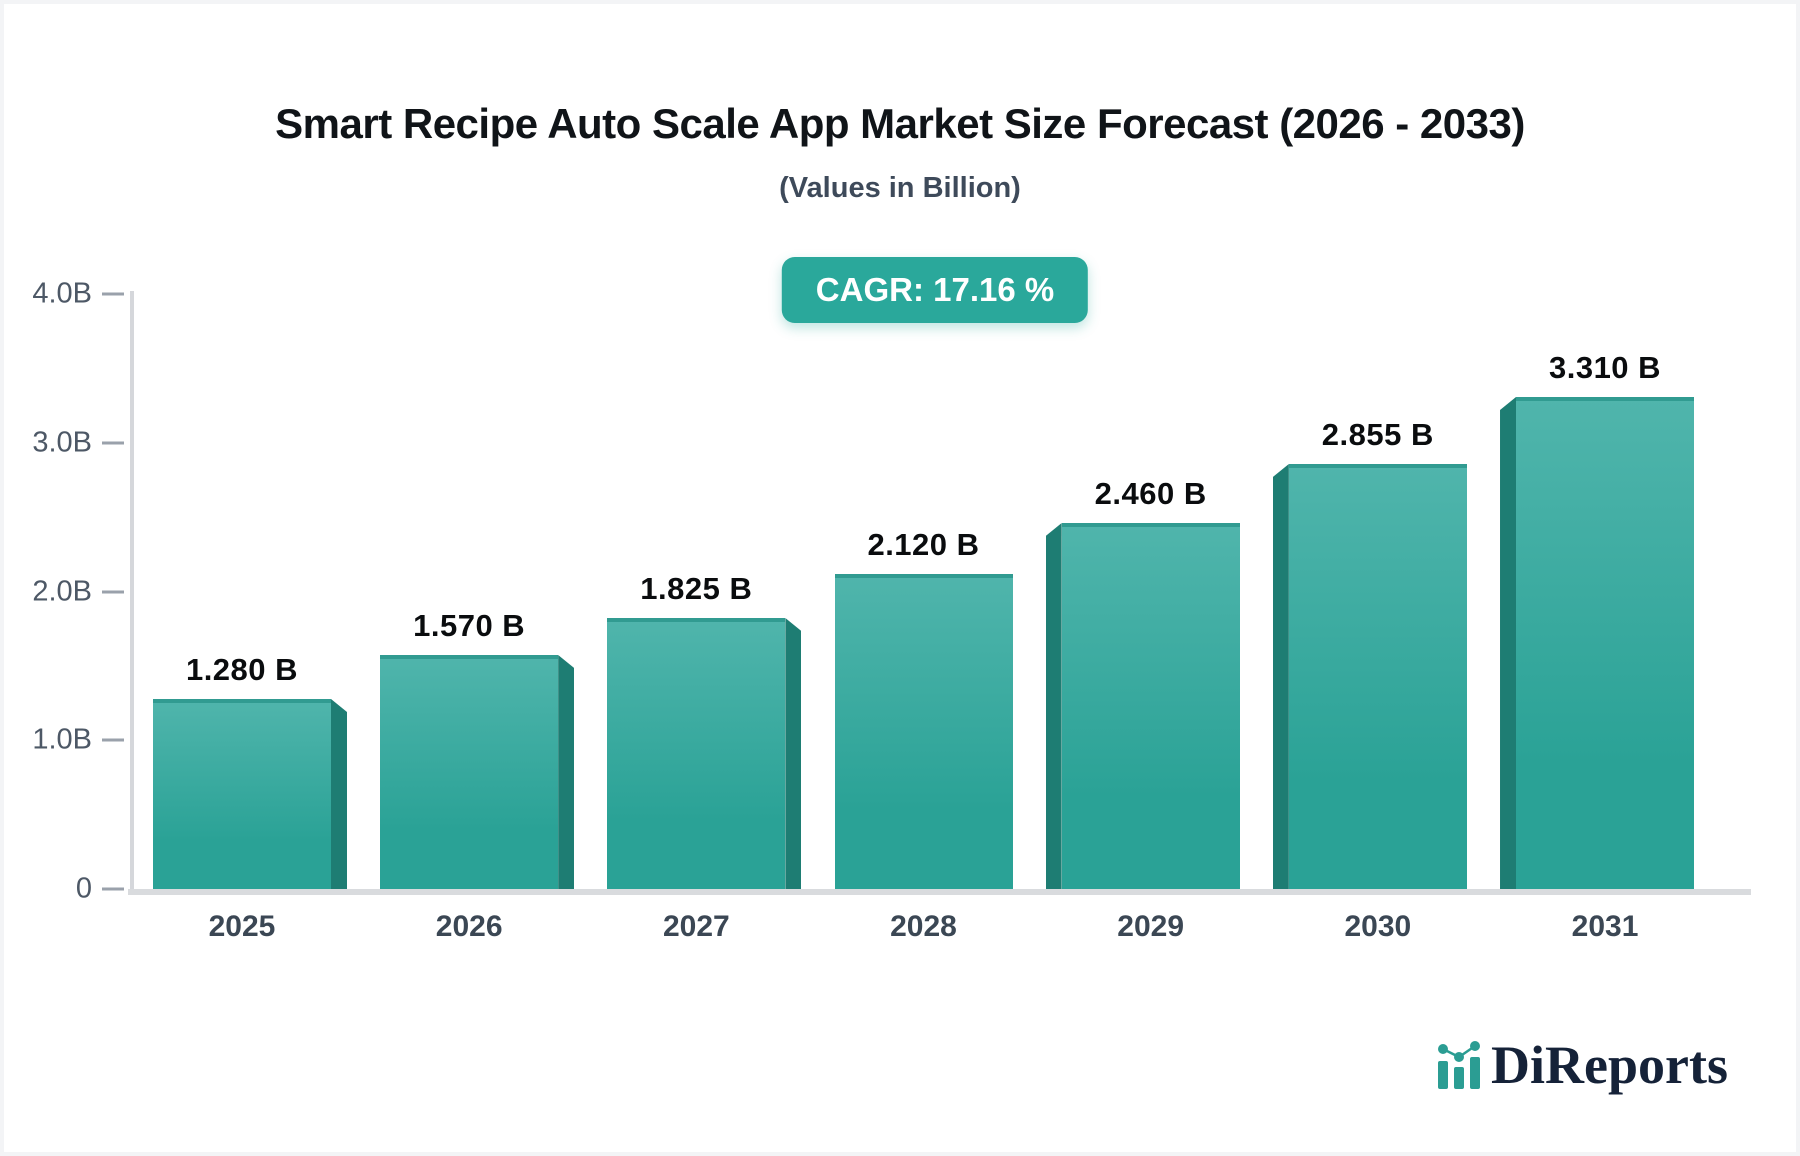 This screenshot has height=1156, width=1800. Describe the element at coordinates (923, 926) in the screenshot. I see `x-tick-label-2028: 2028` at that location.